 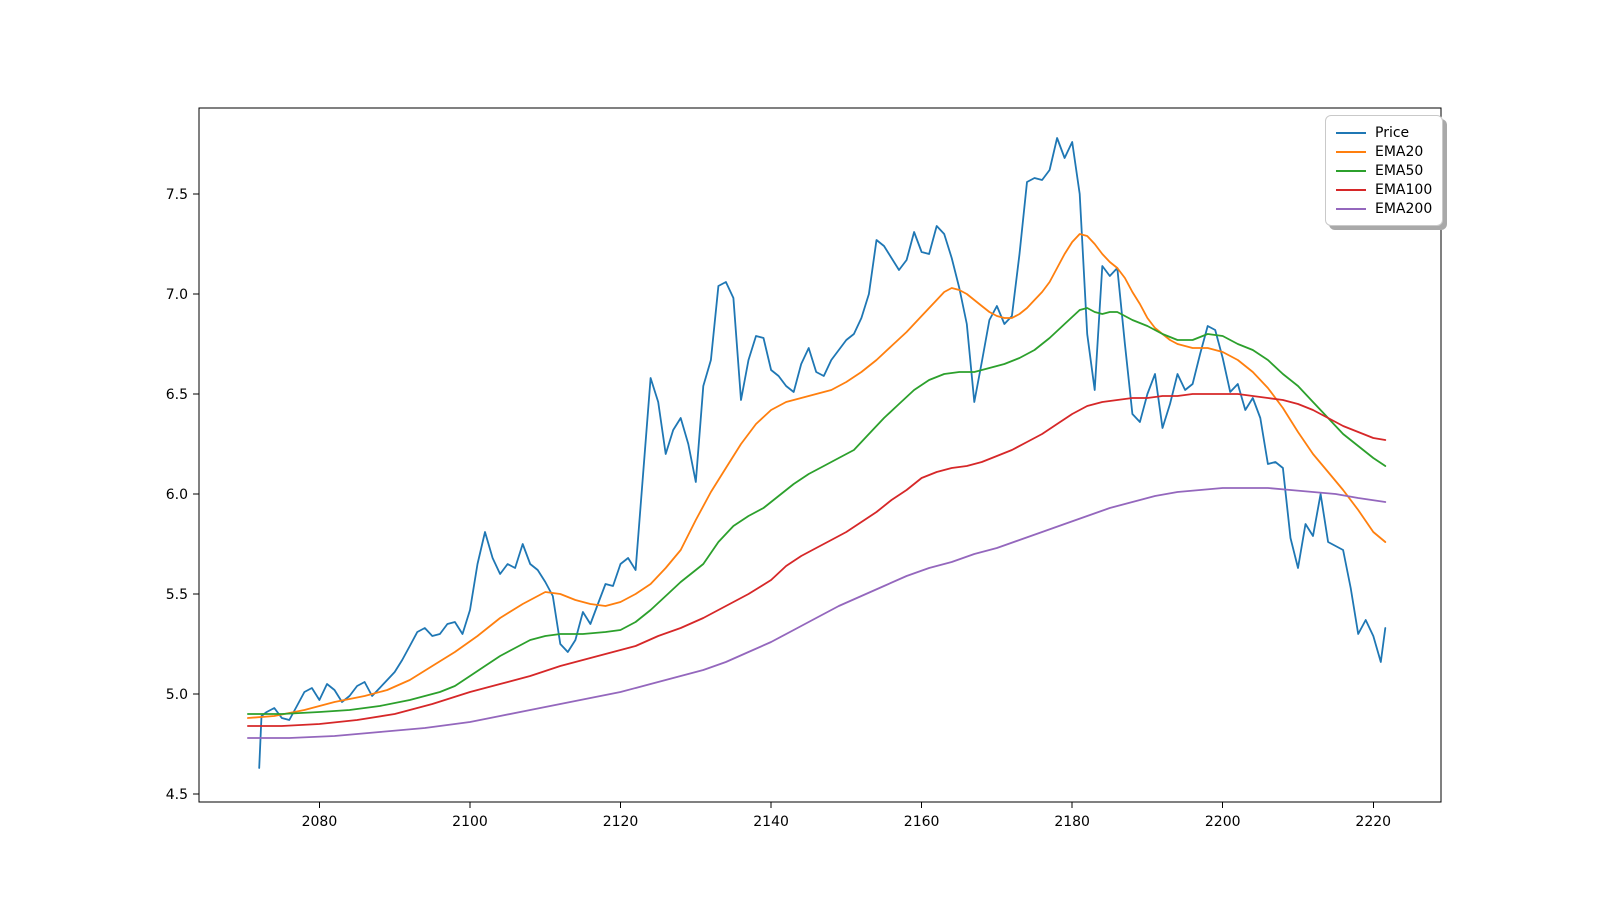 What do you see at coordinates (177, 795) in the screenshot?
I see `y-tick-label: 4.5` at bounding box center [177, 795].